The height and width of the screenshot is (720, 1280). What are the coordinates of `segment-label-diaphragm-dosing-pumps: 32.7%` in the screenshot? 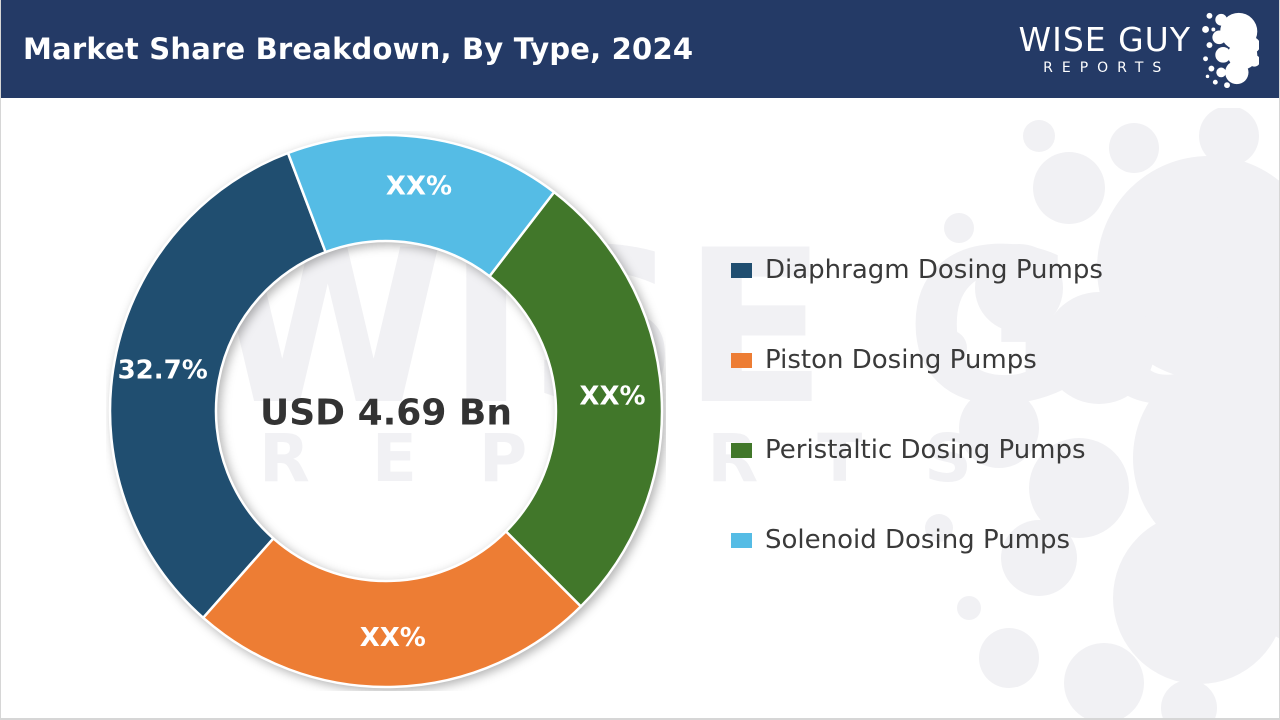 It's located at (163, 370).